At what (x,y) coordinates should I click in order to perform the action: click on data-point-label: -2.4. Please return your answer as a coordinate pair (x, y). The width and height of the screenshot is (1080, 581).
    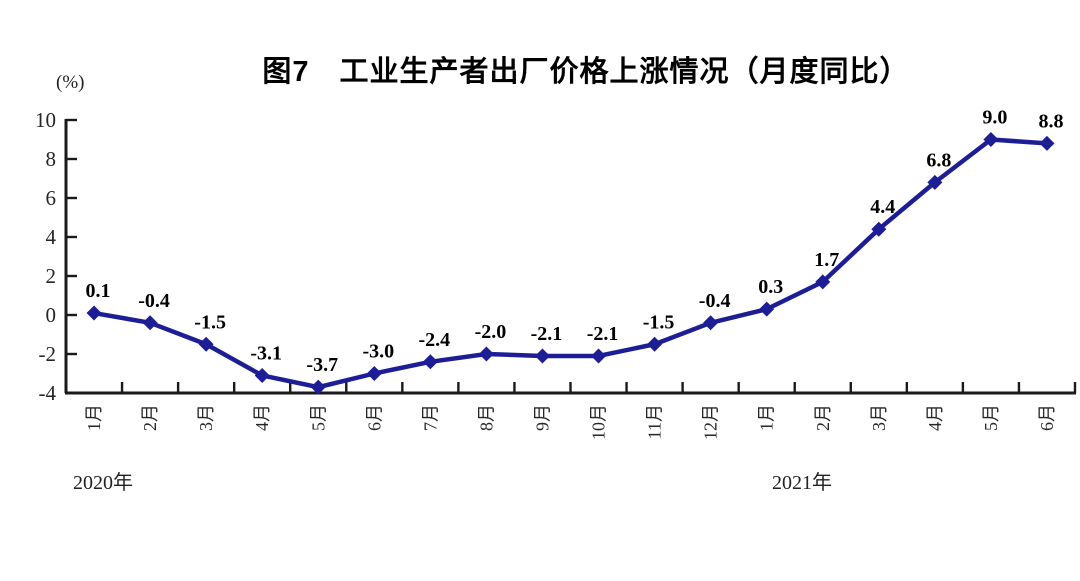
    Looking at the image, I should click on (435, 340).